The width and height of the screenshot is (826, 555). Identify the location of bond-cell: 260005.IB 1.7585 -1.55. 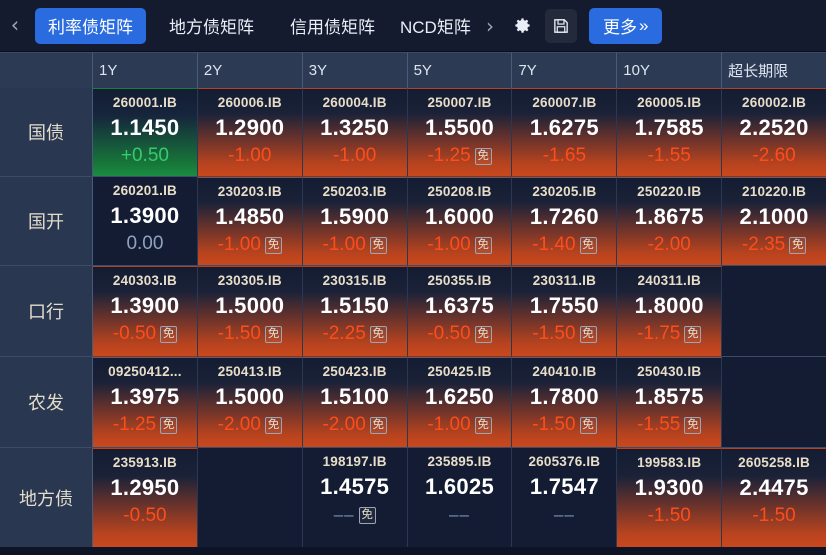
(670, 132).